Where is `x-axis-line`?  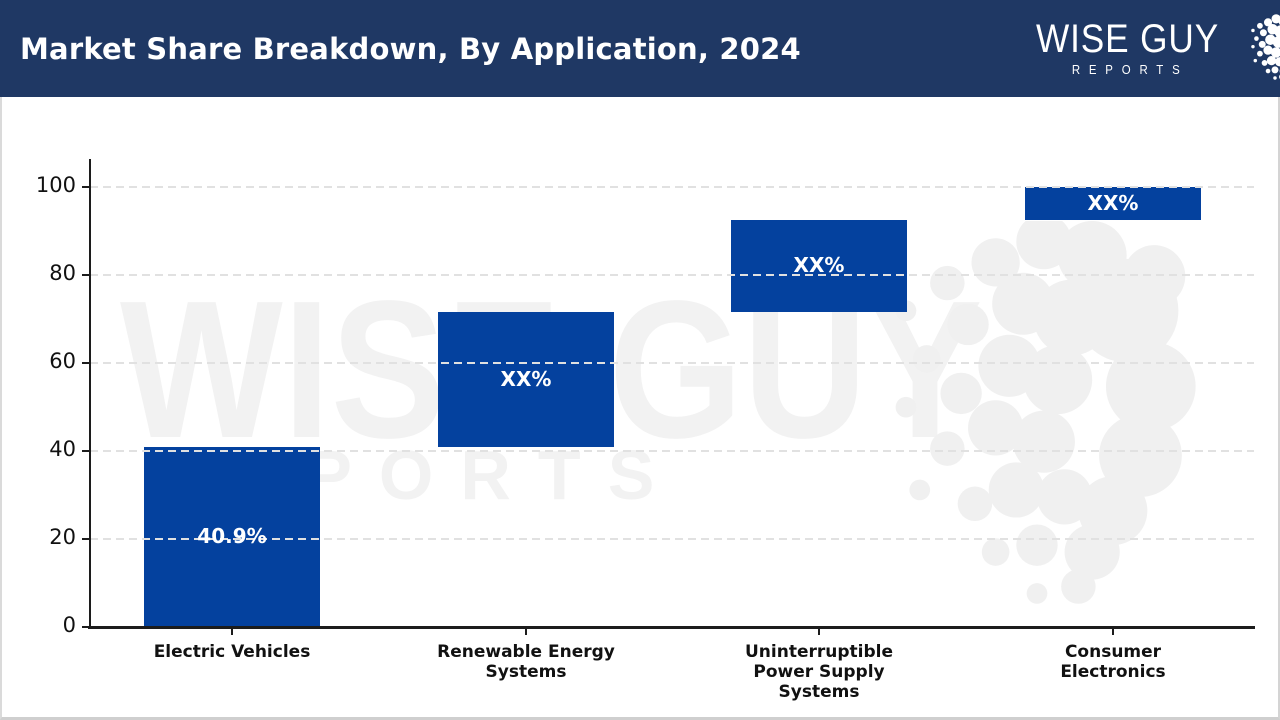 x-axis-line is located at coordinates (671, 627).